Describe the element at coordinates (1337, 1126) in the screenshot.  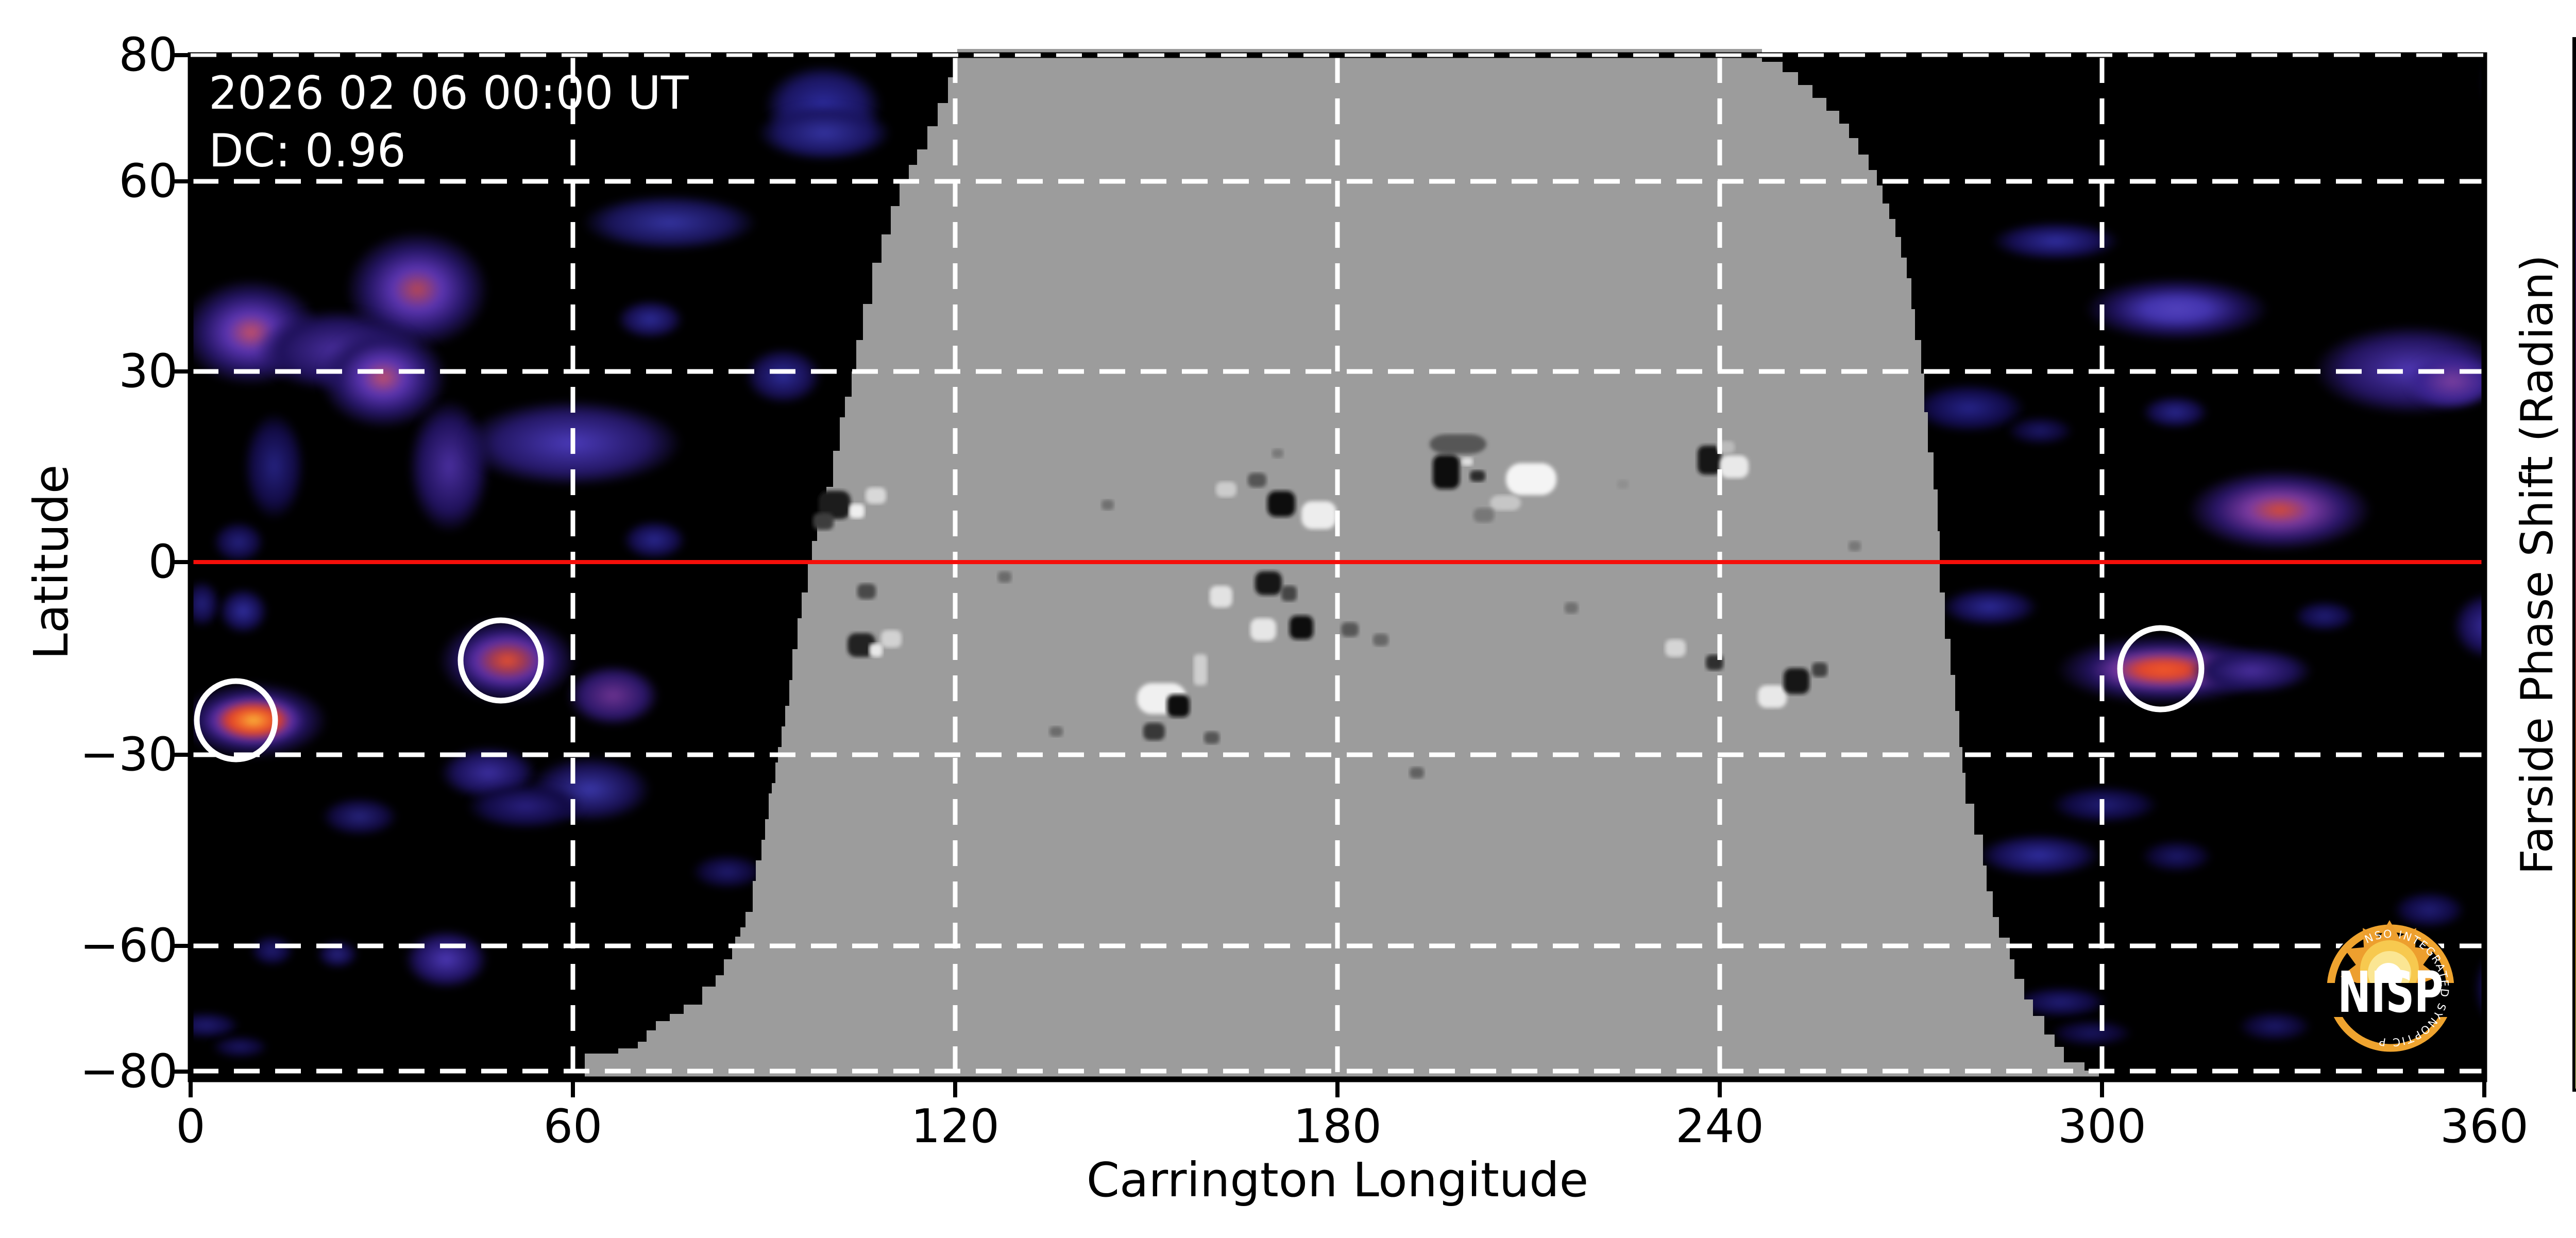
I see `x-tick-label: 180` at that location.